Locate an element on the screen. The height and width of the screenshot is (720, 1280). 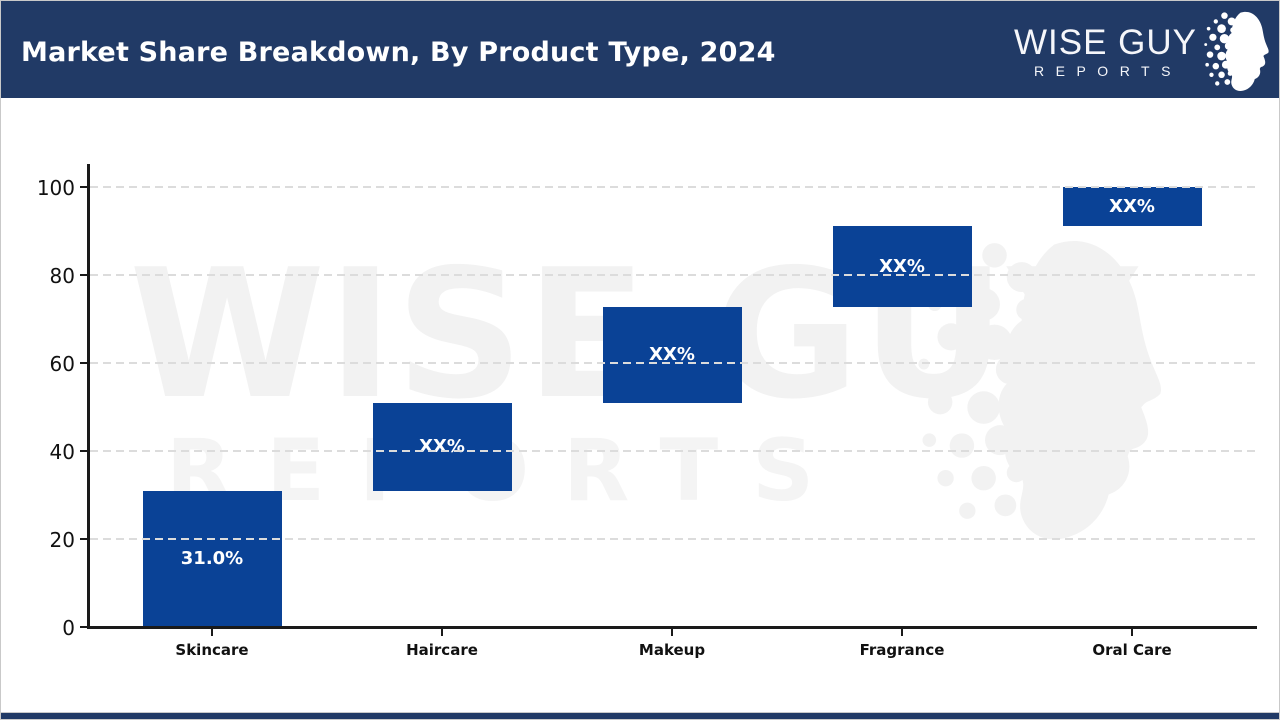
bar-haircare: XX% is located at coordinates (442, 446).